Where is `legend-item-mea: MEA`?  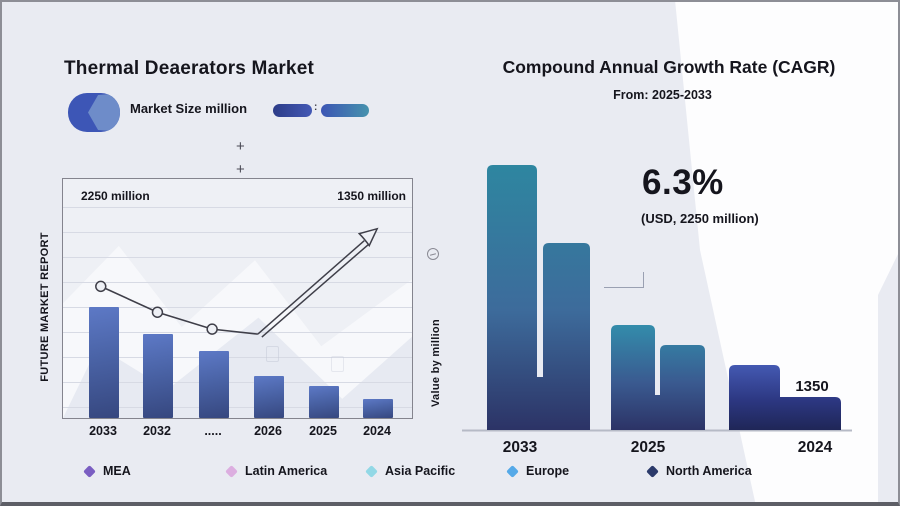 legend-item-mea: MEA is located at coordinates (107, 471).